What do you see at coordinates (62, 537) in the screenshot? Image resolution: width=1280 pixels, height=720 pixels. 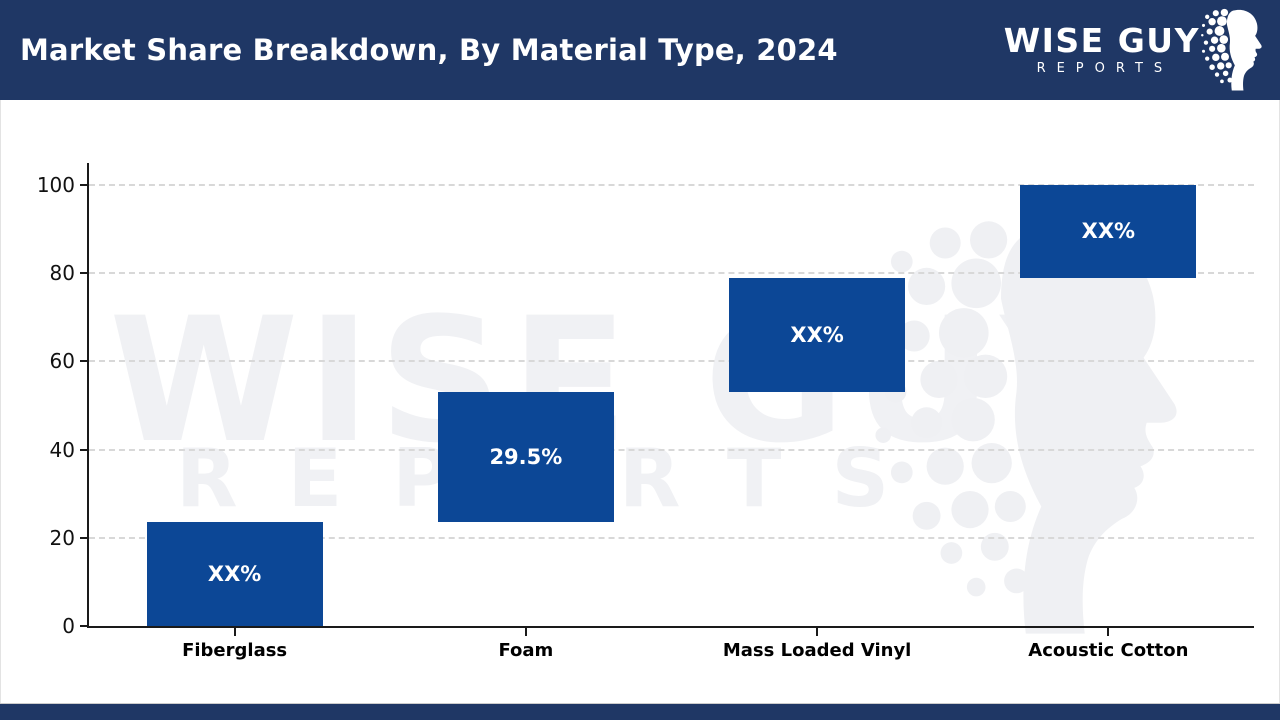 I see `y-tick-label: 20` at bounding box center [62, 537].